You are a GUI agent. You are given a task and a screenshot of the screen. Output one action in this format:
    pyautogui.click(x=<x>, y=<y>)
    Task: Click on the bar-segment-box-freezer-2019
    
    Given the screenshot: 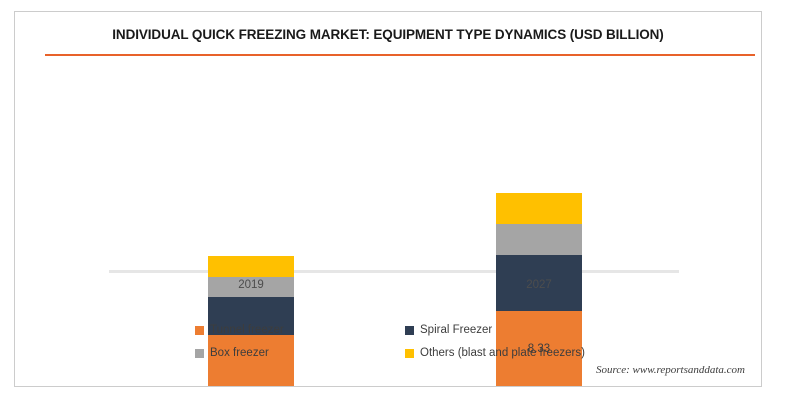 What is the action you would take?
    pyautogui.click(x=251, y=287)
    